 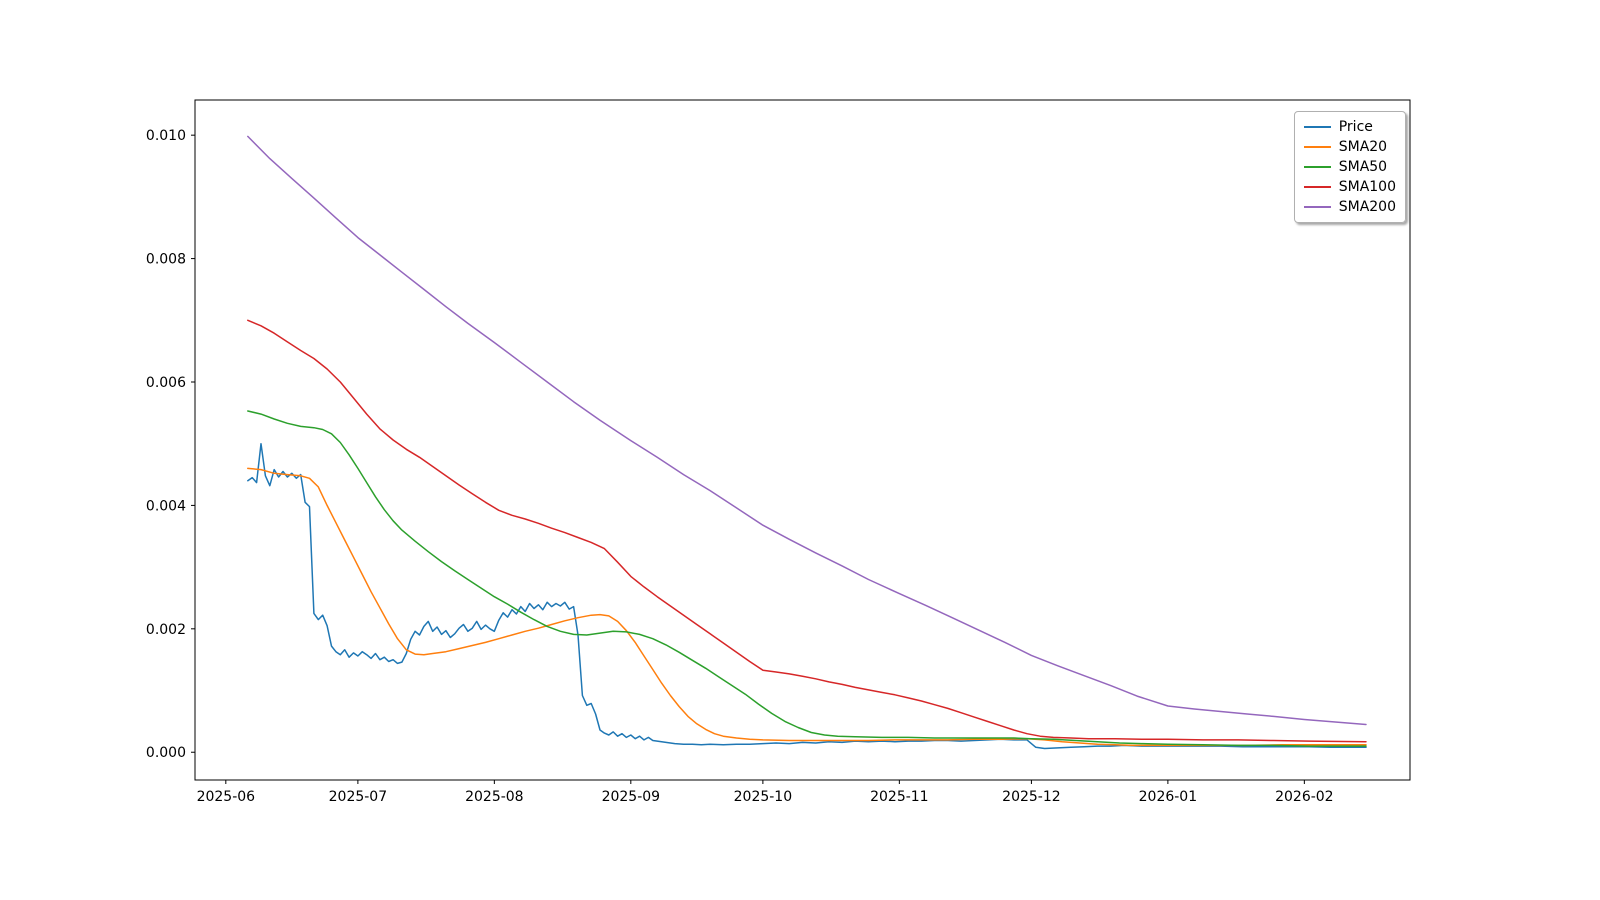 What do you see at coordinates (166, 260) in the screenshot?
I see `y-tick-label: 0.008` at bounding box center [166, 260].